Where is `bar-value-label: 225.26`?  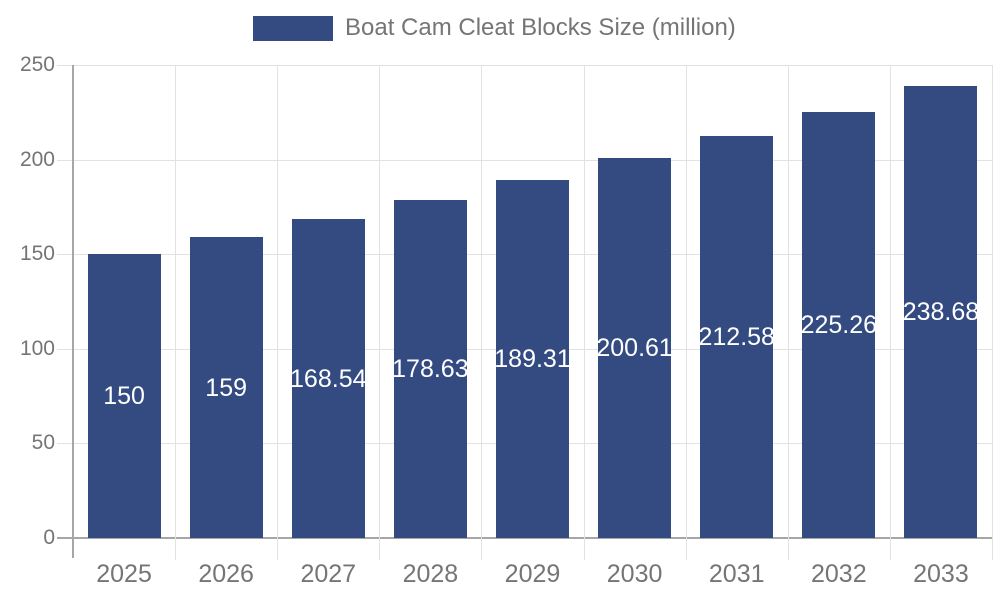
bar-value-label: 225.26 is located at coordinates (839, 324).